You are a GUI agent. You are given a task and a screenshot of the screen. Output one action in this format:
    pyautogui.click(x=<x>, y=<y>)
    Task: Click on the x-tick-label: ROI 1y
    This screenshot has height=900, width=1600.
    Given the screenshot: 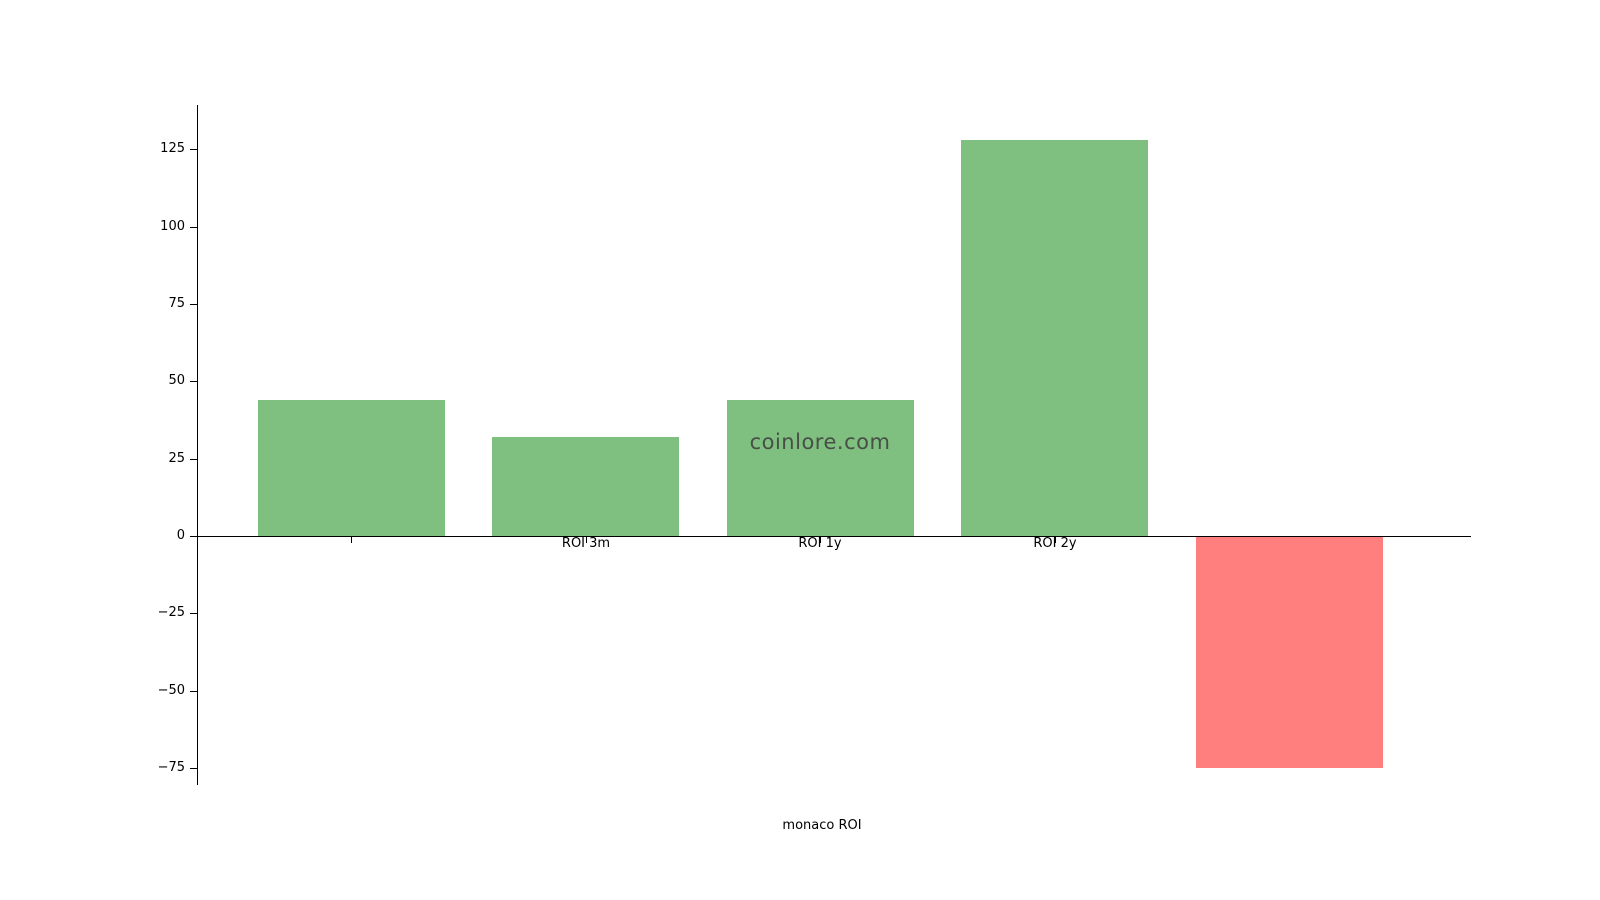 What is the action you would take?
    pyautogui.click(x=820, y=543)
    